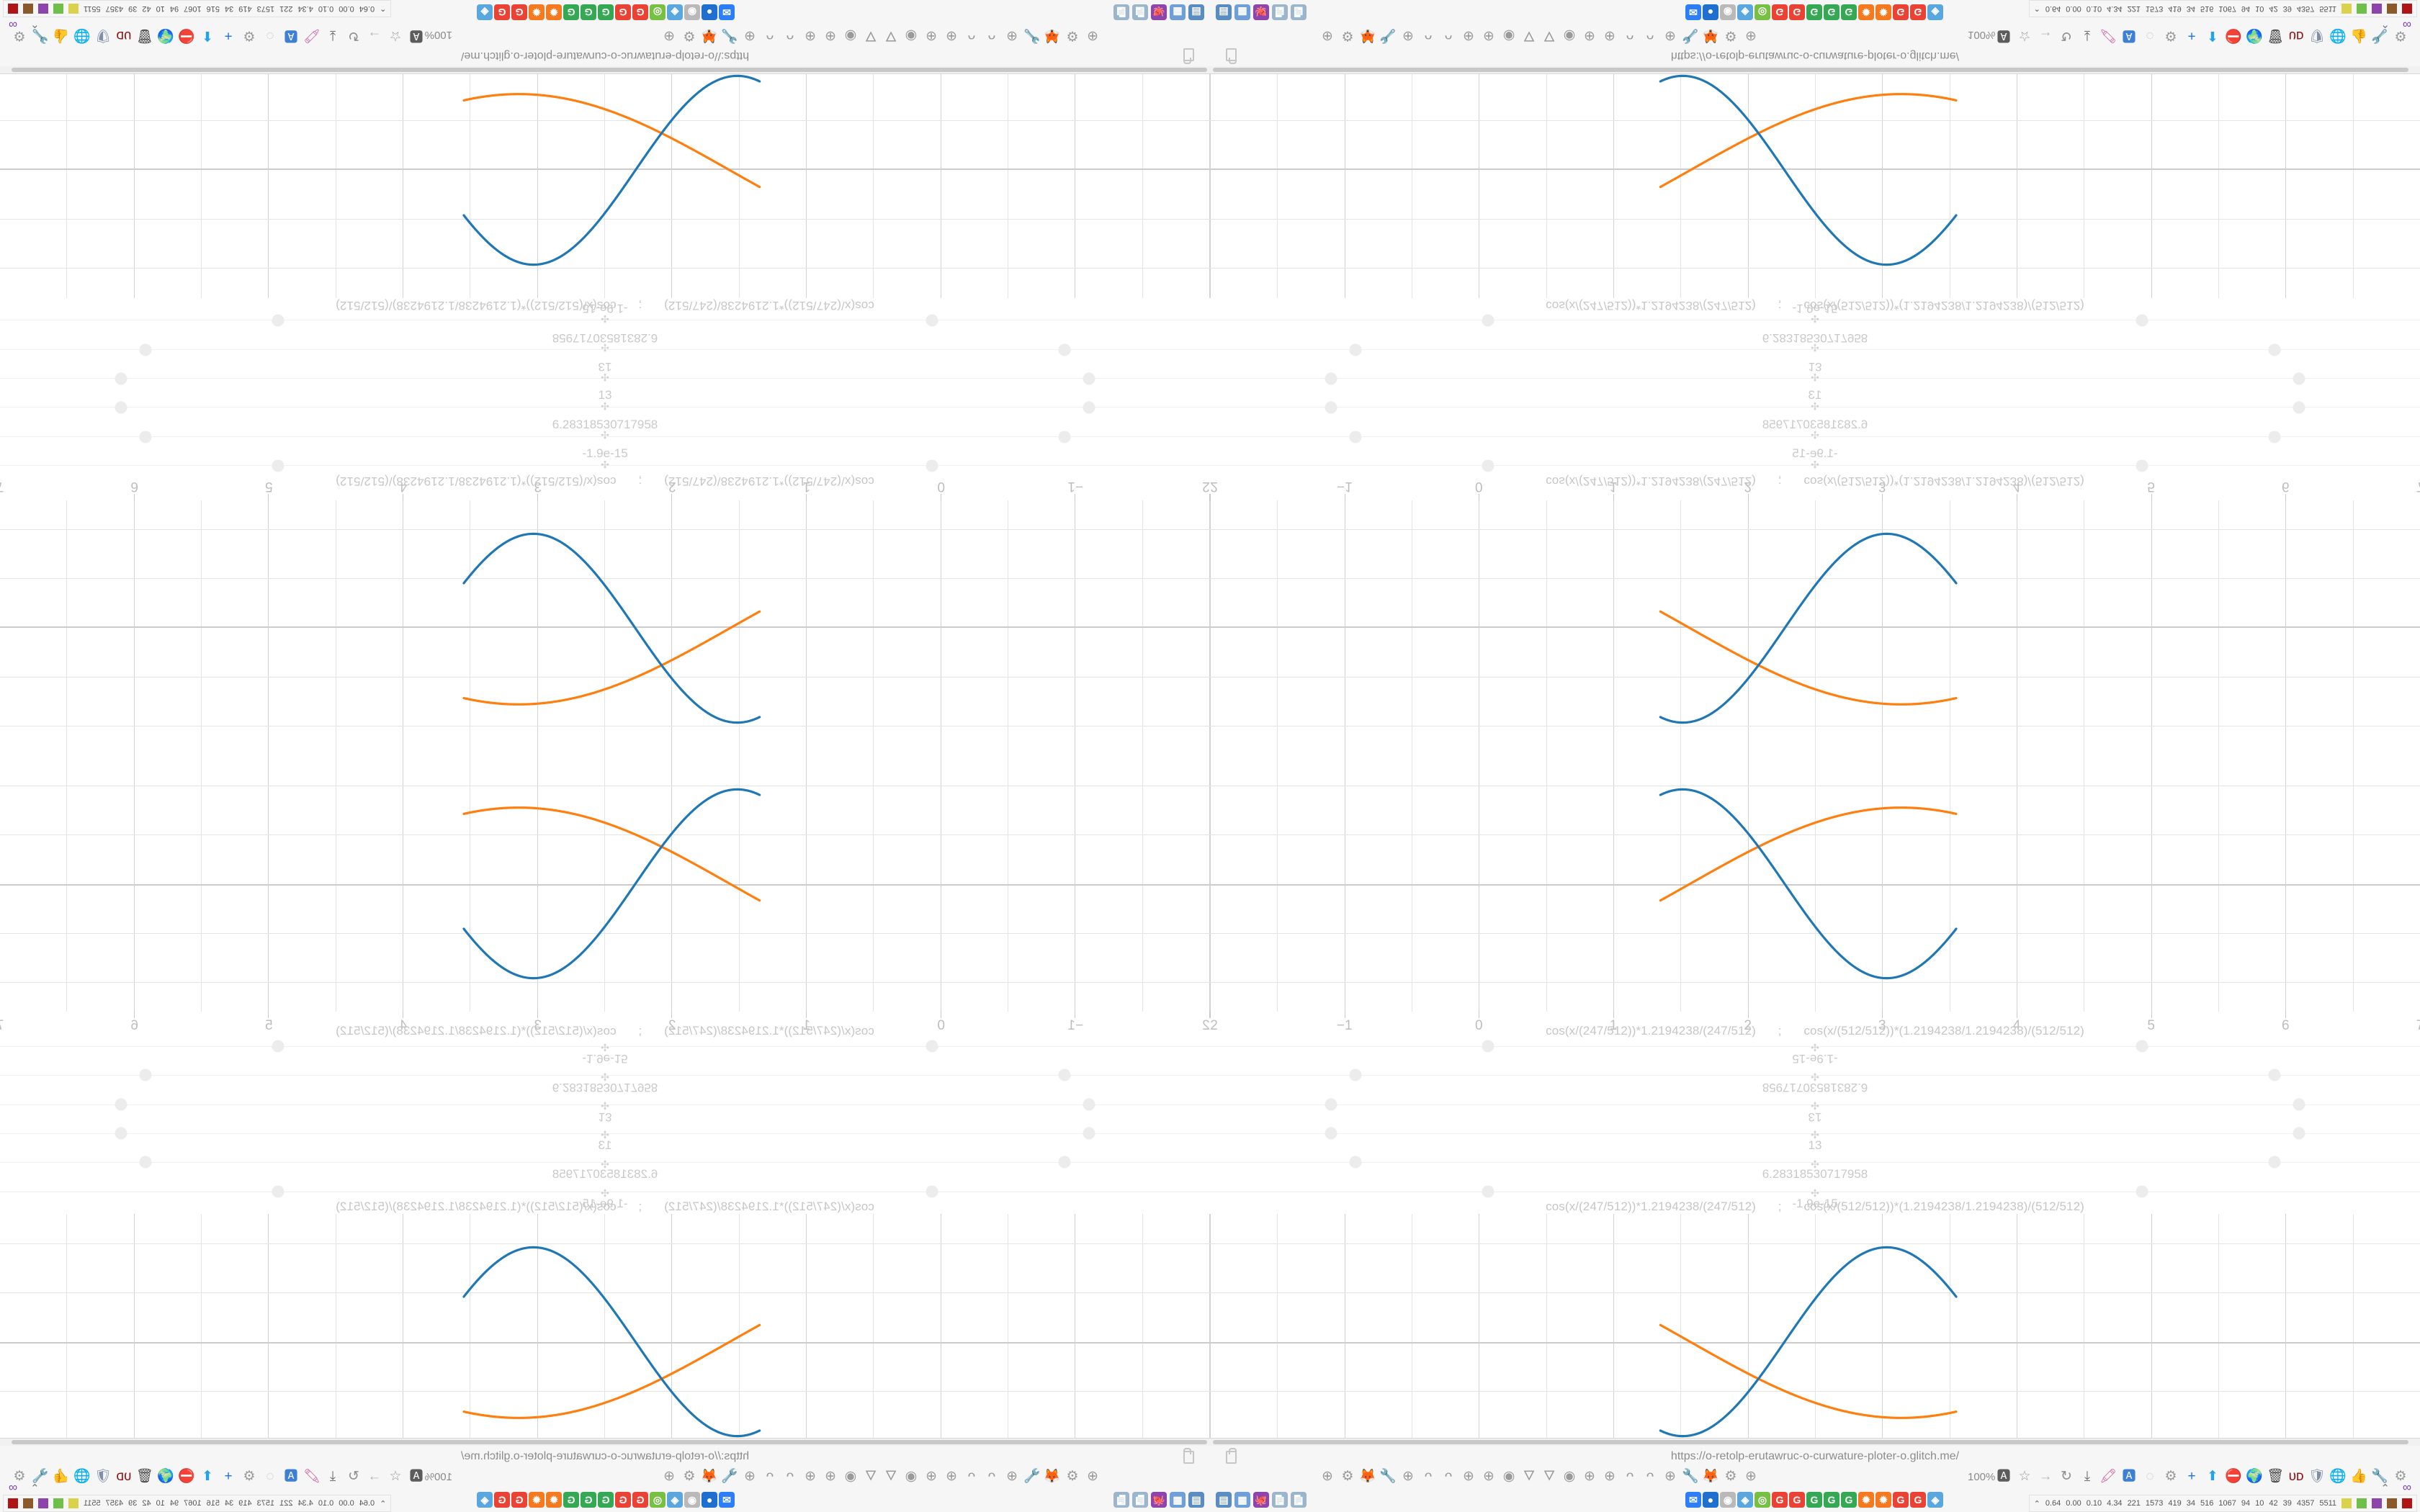 This screenshot has height=1512, width=2420. Describe the element at coordinates (1901, 12) in the screenshot. I see `tab-google-6: G` at that location.